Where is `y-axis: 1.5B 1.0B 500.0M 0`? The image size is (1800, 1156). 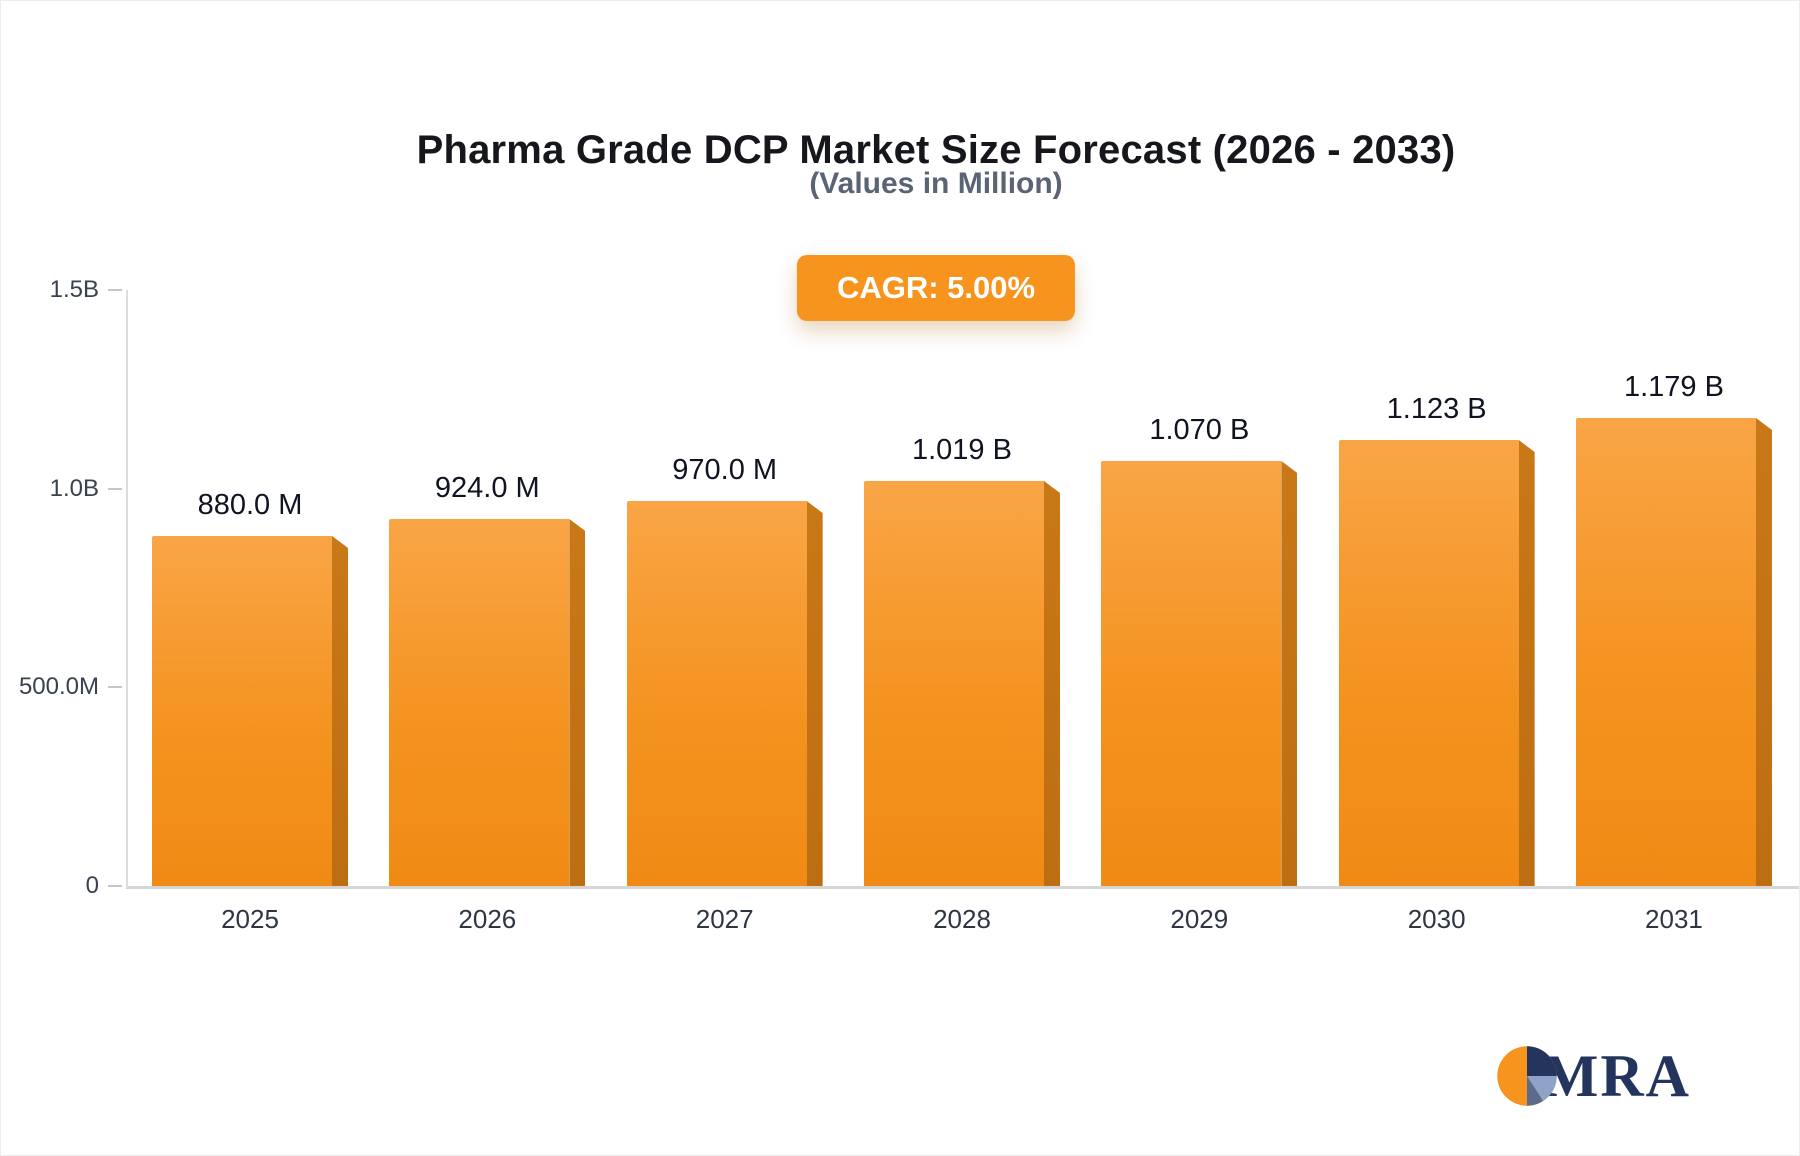 y-axis: 1.5B 1.0B 500.0M 0 is located at coordinates (61, 587).